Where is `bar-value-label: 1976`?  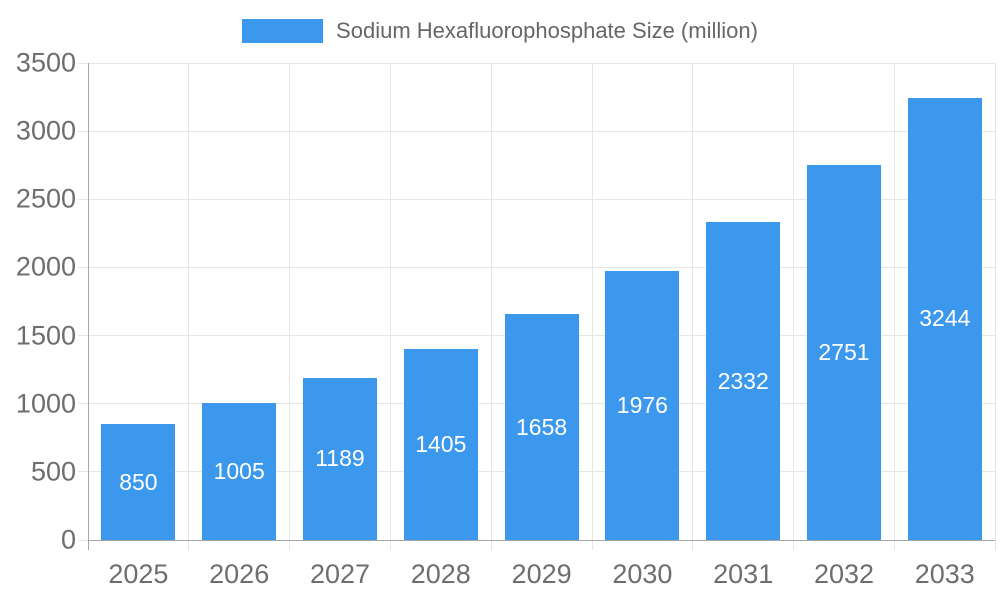 bar-value-label: 1976 is located at coordinates (642, 404).